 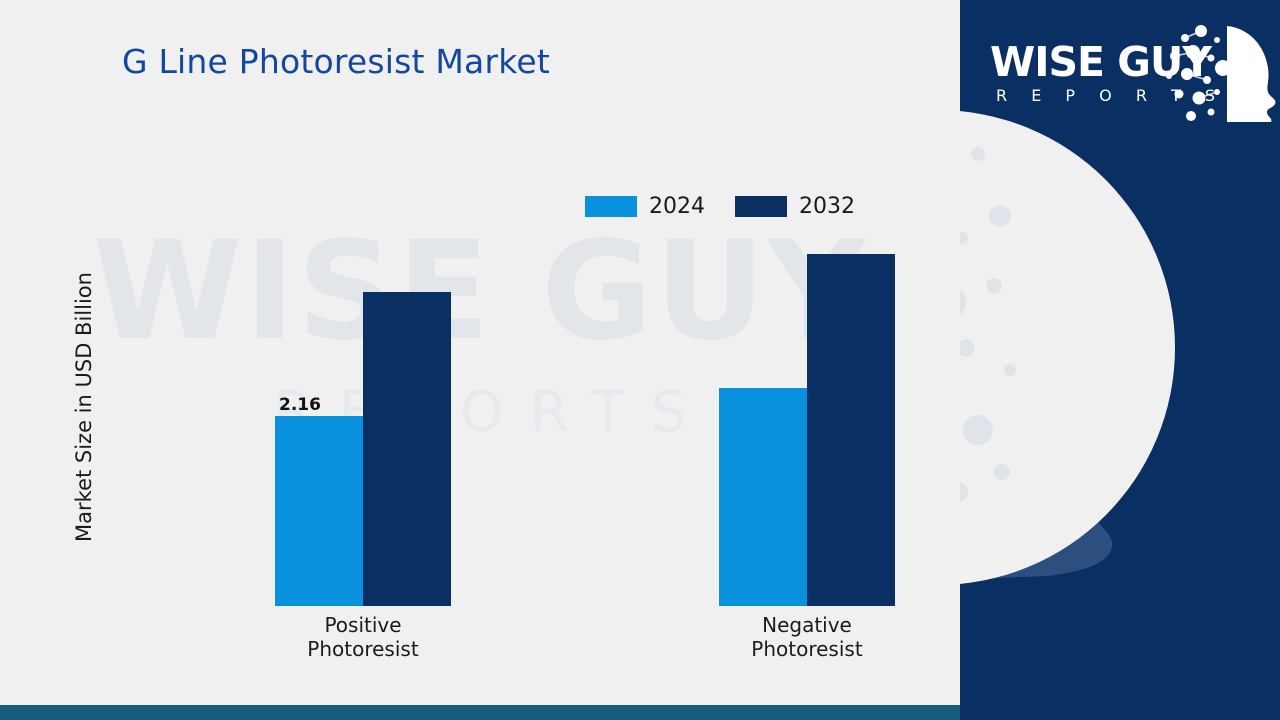 What do you see at coordinates (827, 206) in the screenshot?
I see `legend-label-2032: 2032` at bounding box center [827, 206].